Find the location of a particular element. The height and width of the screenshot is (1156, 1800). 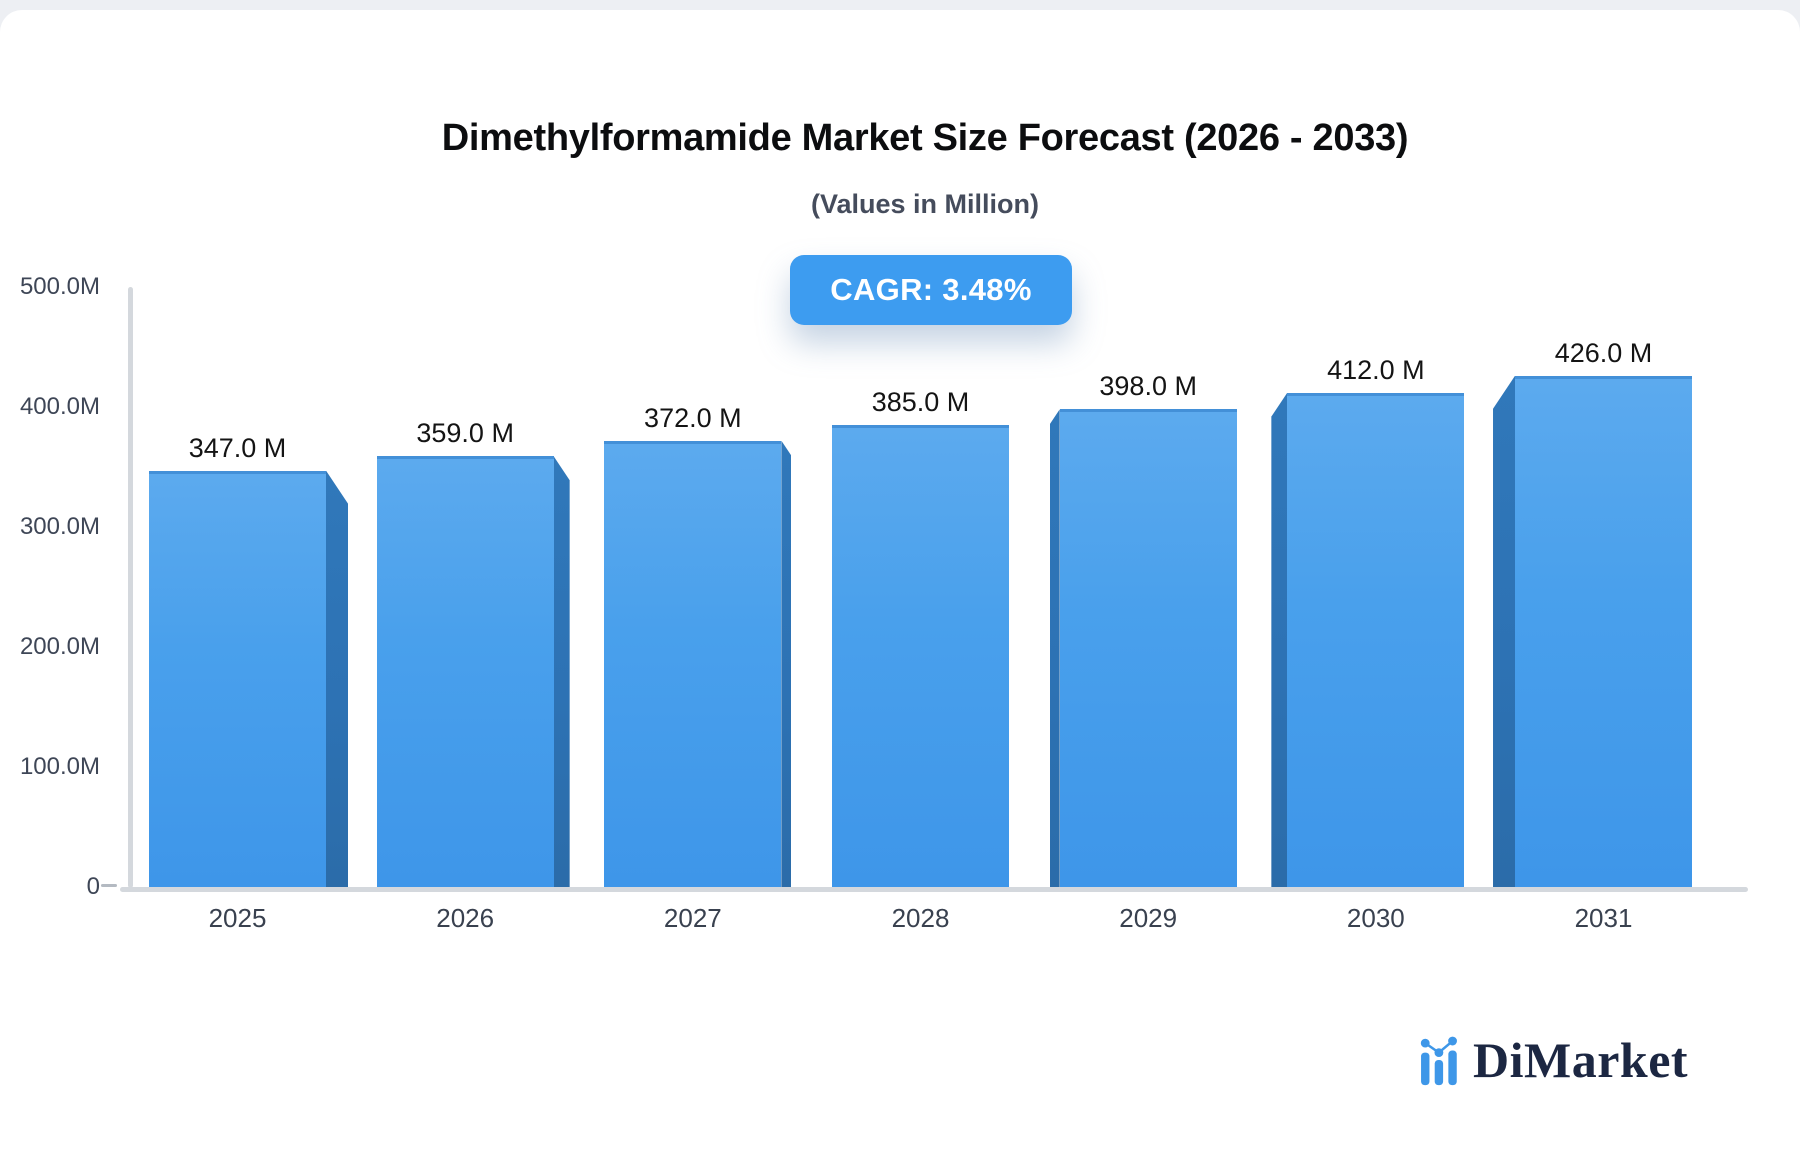

bar-2031 is located at coordinates (1604, 631).